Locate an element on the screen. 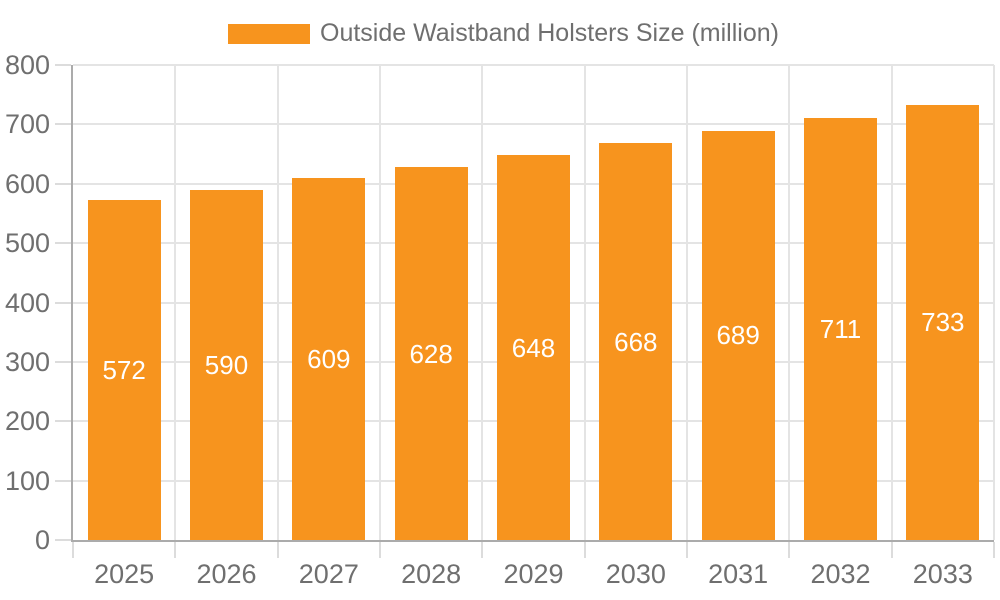  y-axis-line is located at coordinates (72, 303).